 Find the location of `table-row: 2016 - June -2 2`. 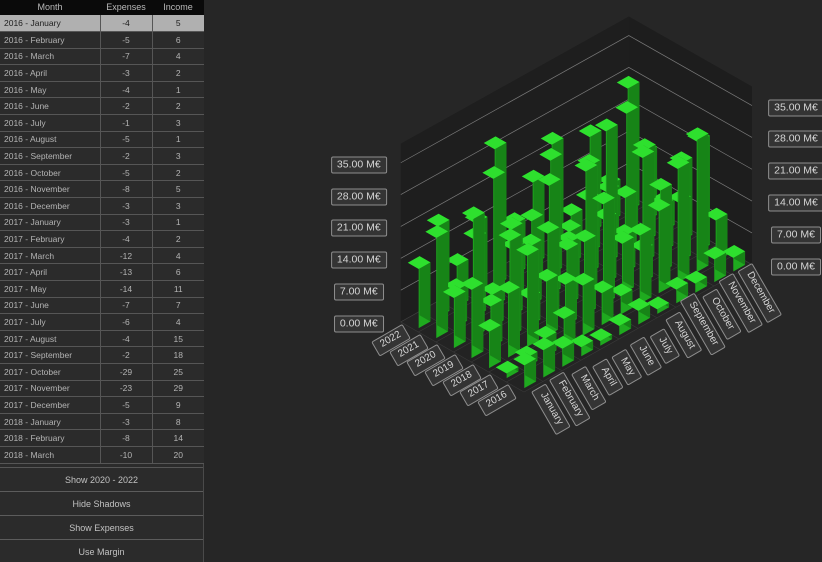

table-row: 2016 - June -2 2 is located at coordinates (102, 106).